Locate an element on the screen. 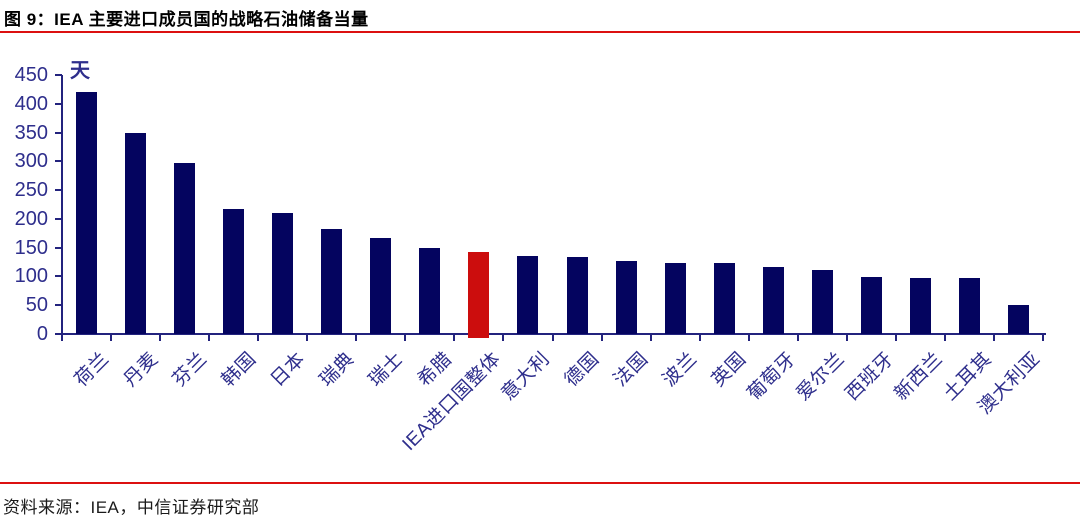 The height and width of the screenshot is (519, 1080). y-tick-label: 0 is located at coordinates (42, 334).